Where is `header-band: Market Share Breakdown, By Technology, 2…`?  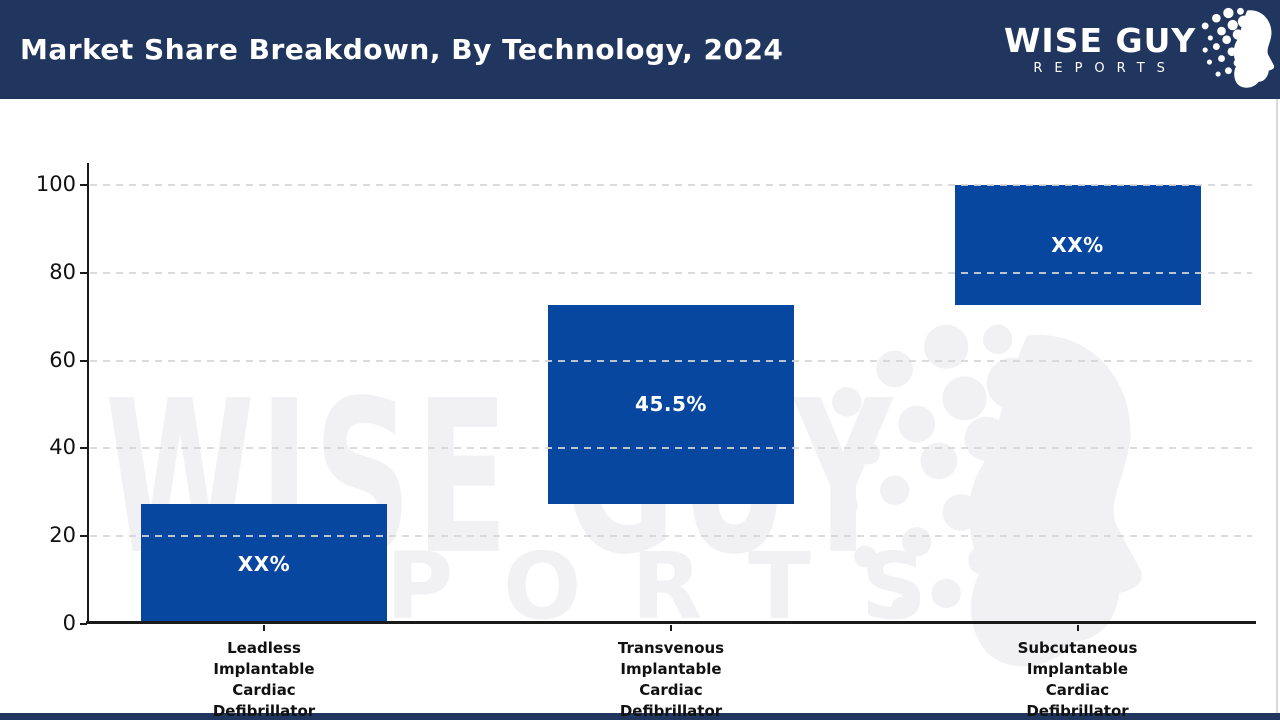 header-band: Market Share Breakdown, By Technology, 2… is located at coordinates (640, 49).